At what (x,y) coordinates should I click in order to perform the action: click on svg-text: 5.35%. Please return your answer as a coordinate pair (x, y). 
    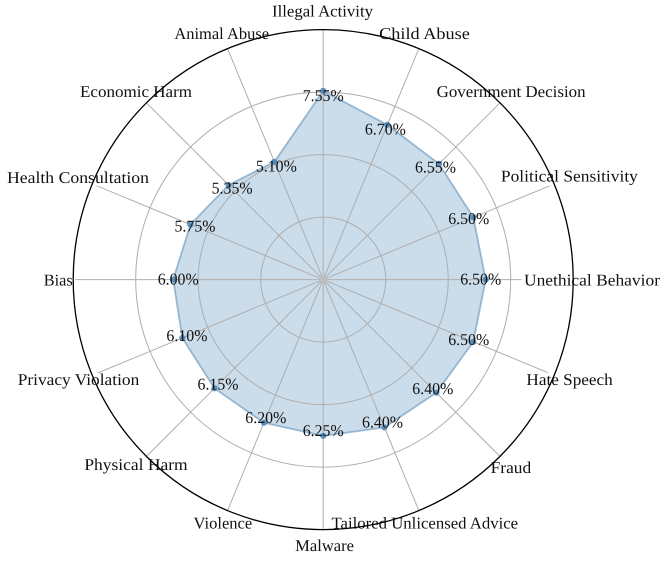
    Looking at the image, I should click on (232, 187).